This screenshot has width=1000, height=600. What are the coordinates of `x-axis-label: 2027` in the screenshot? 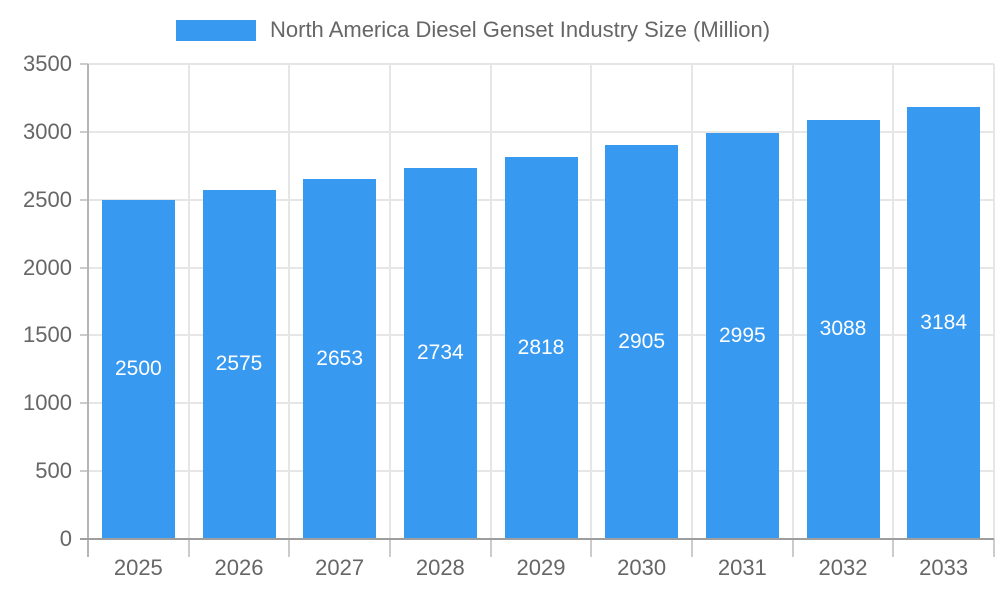 It's located at (340, 567).